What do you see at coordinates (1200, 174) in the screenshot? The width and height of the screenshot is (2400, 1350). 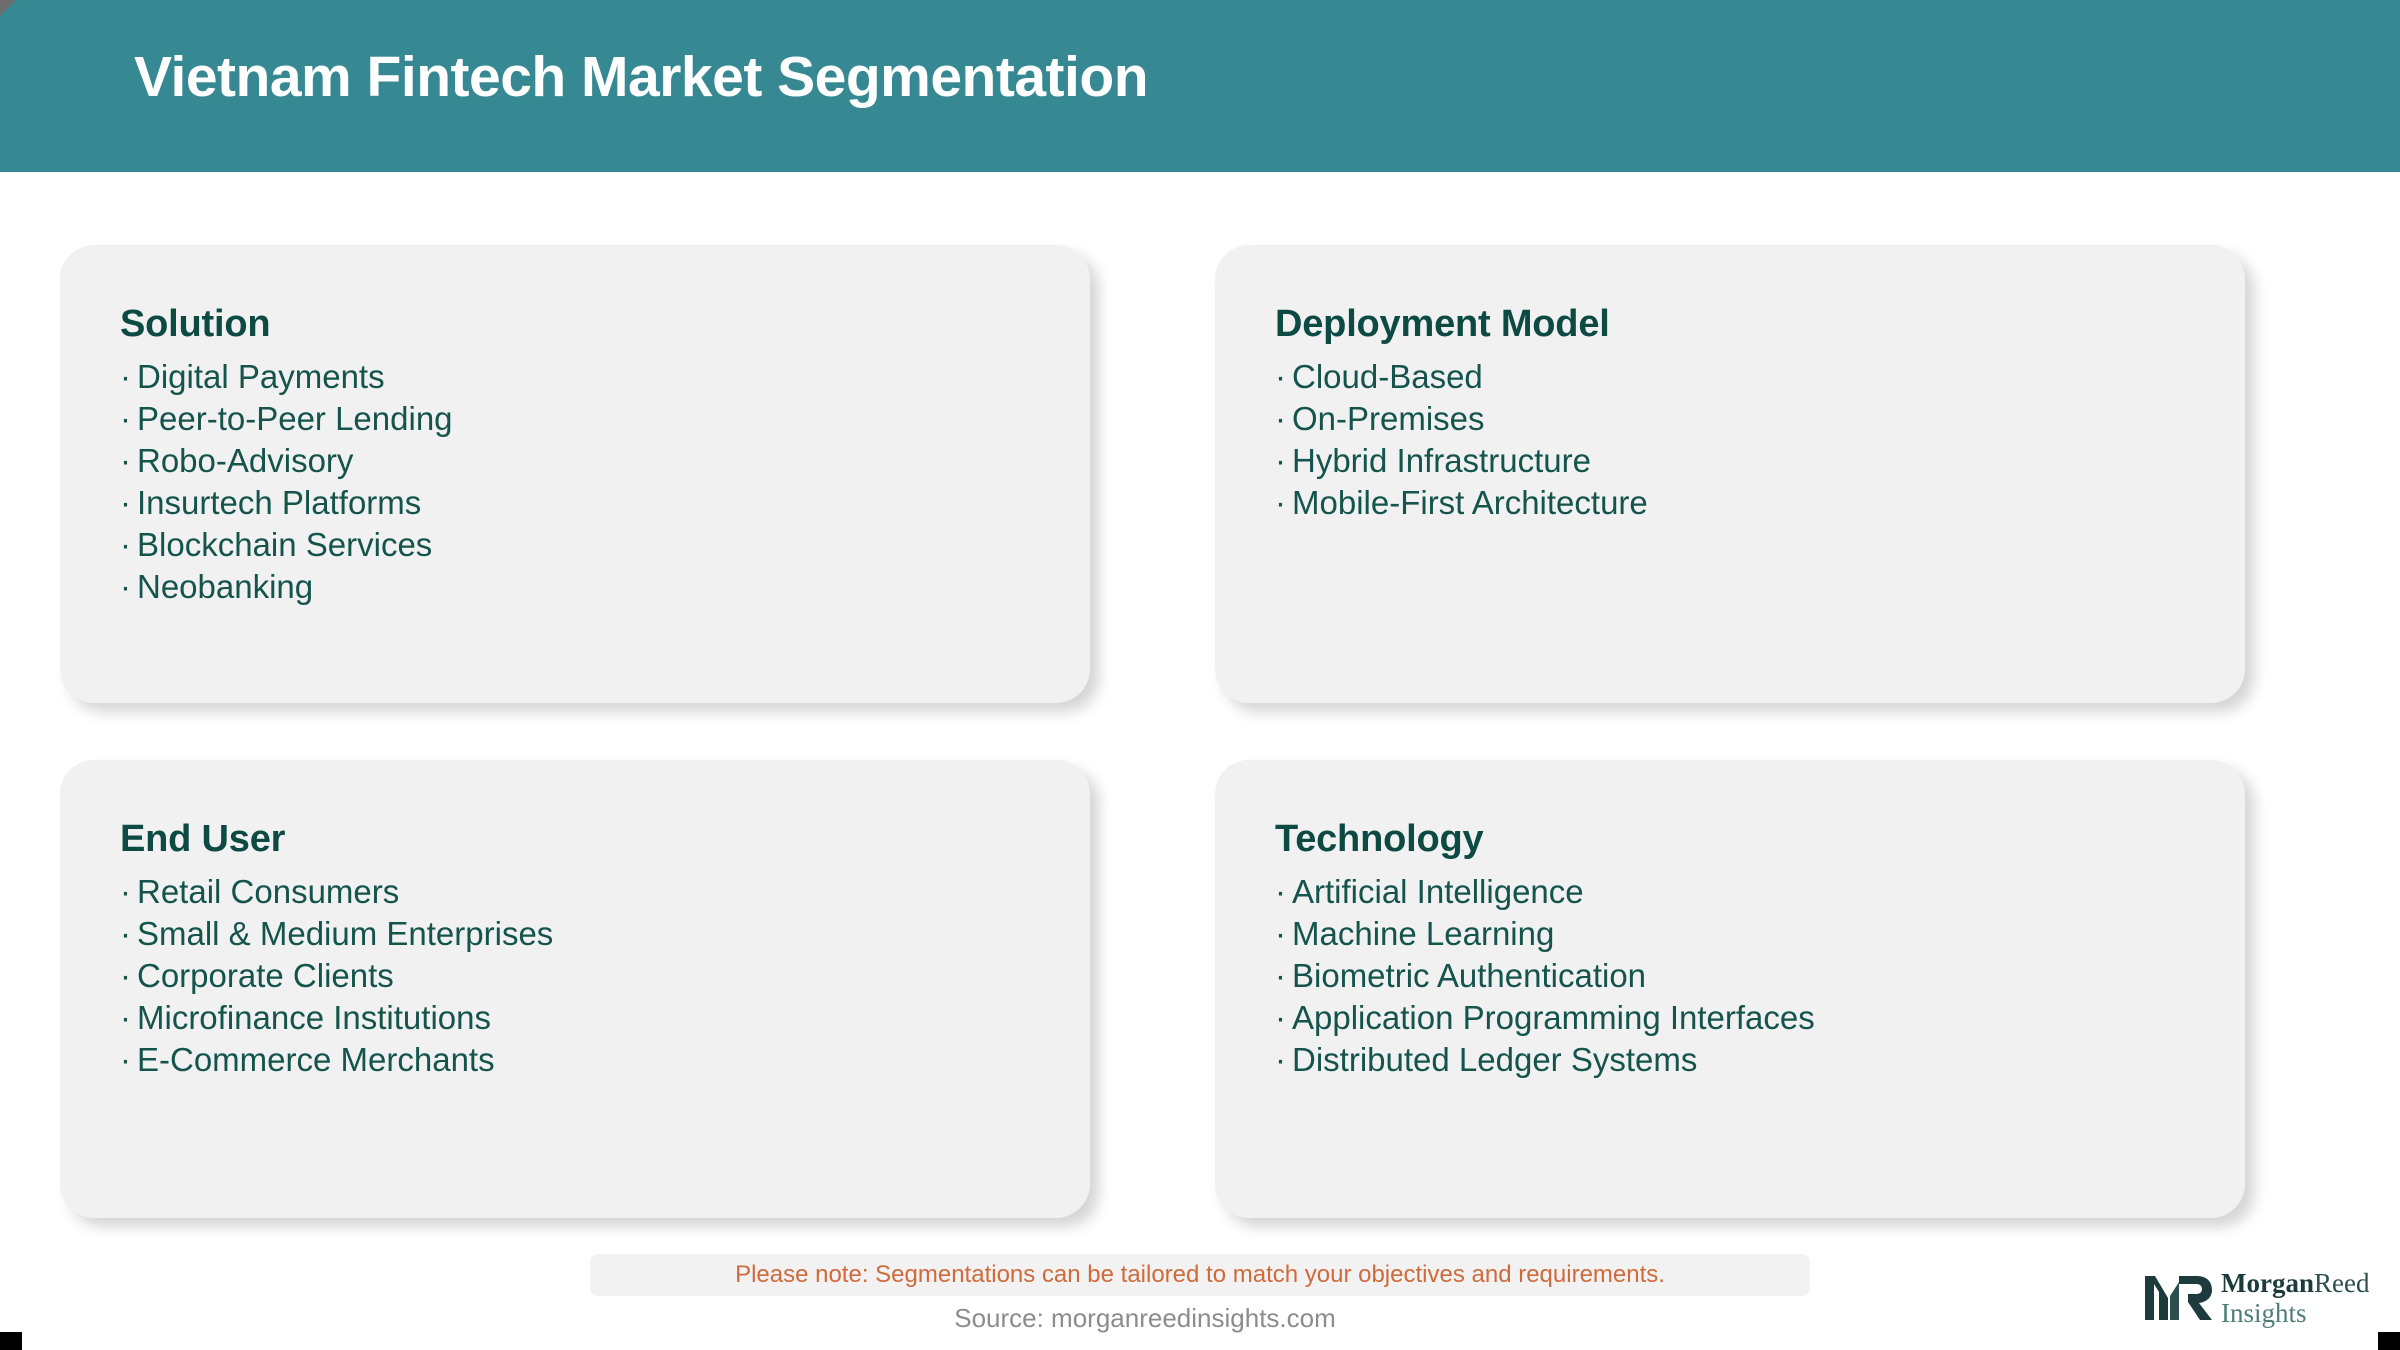 I see `header-divider` at bounding box center [1200, 174].